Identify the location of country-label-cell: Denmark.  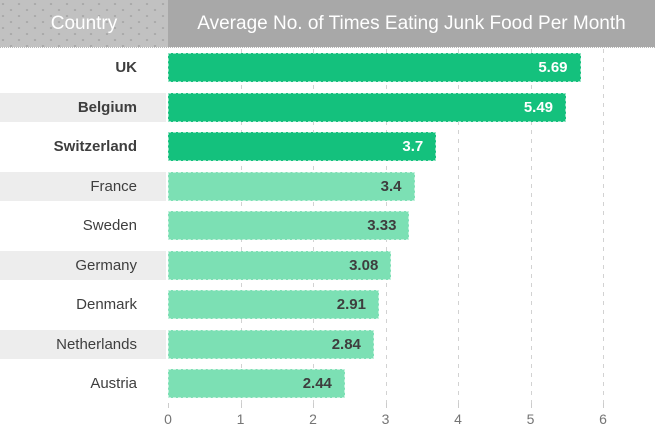
(84, 305).